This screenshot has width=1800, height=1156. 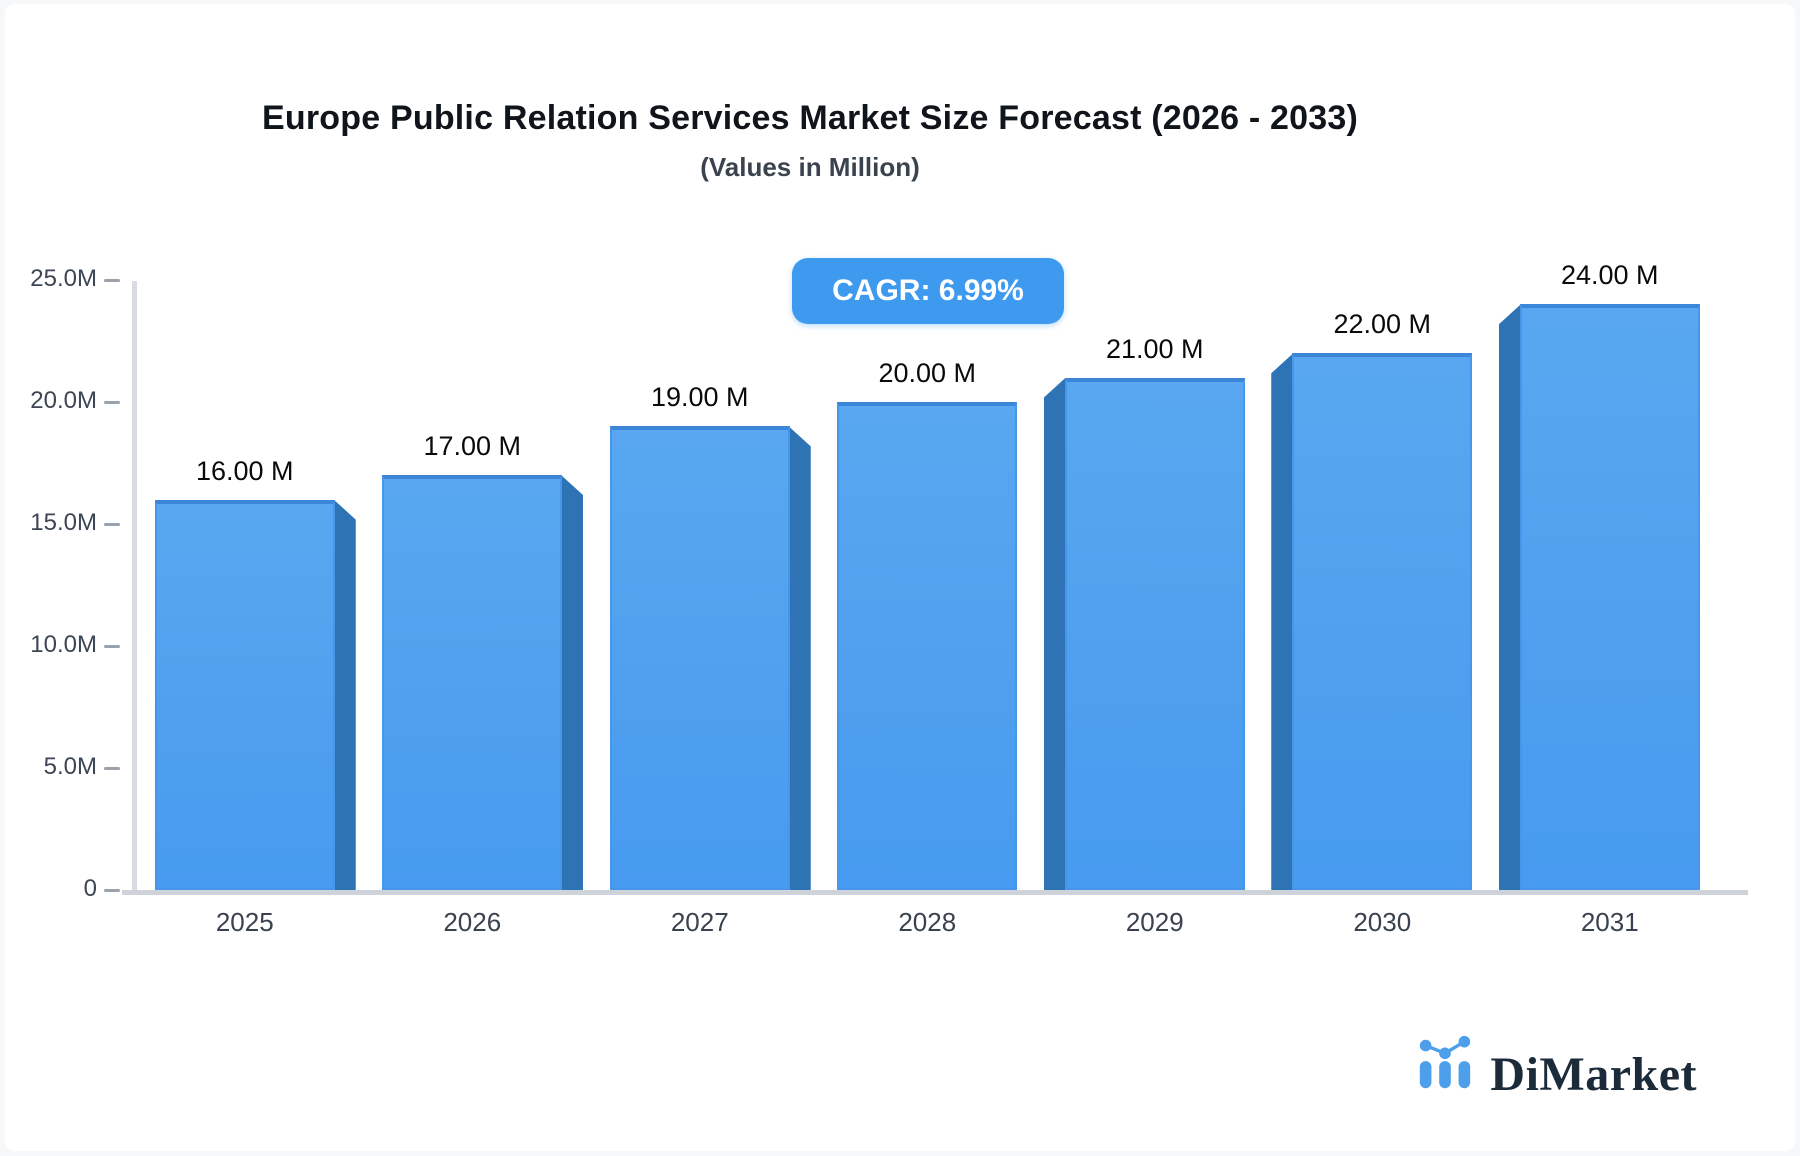 I want to click on x-axis-label: 2030, so click(x=1382, y=922).